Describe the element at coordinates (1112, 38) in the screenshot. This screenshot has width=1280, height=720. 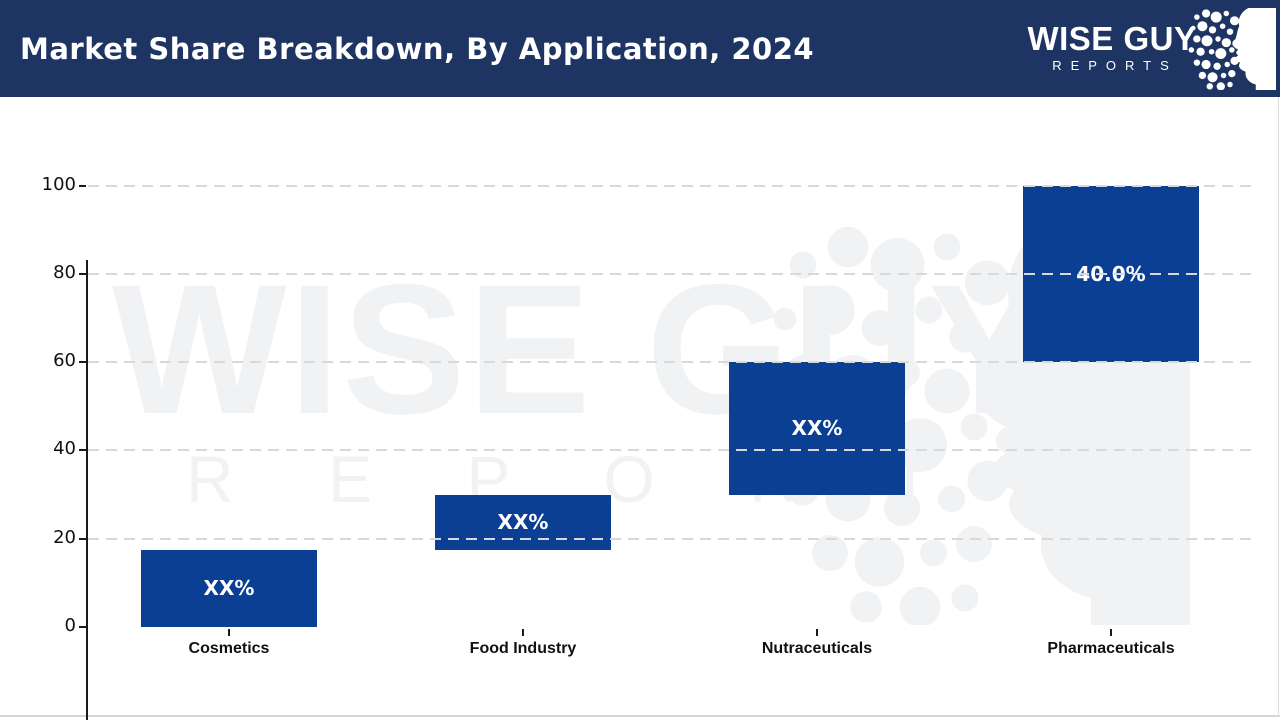
I see `logo-wordmark: WISE GUY` at that location.